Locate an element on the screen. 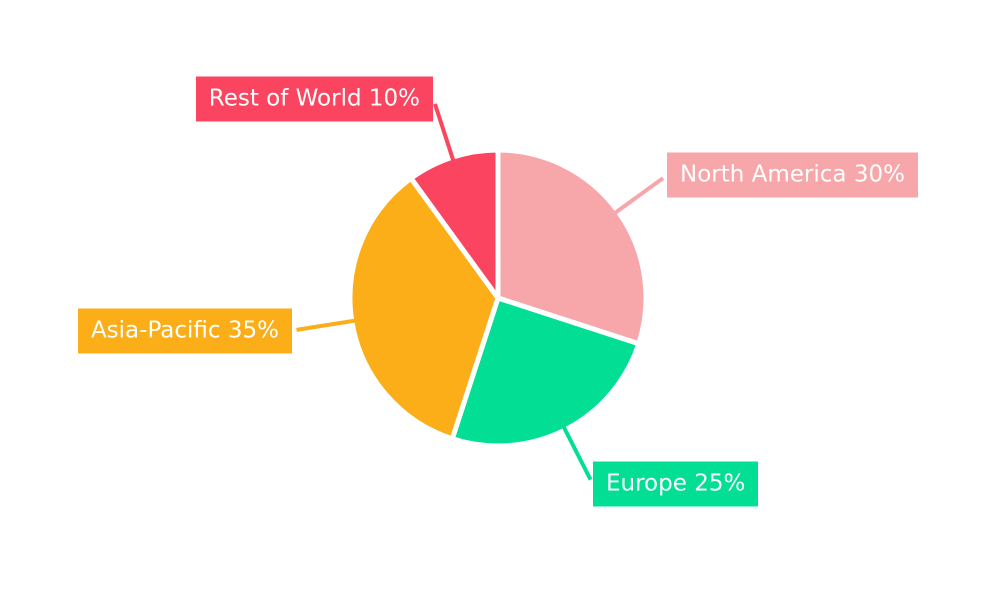  label-line-north-america is located at coordinates (638, 196).